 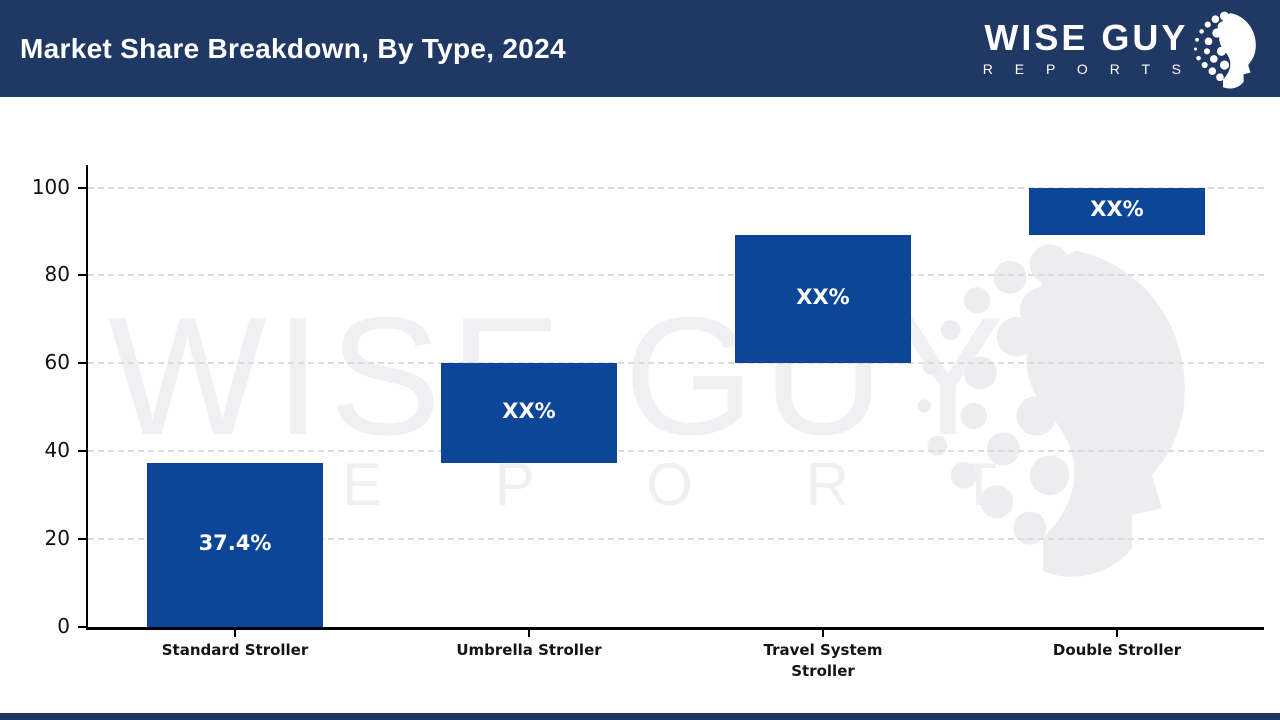 I want to click on bar-standard-stroller, so click(x=235, y=544).